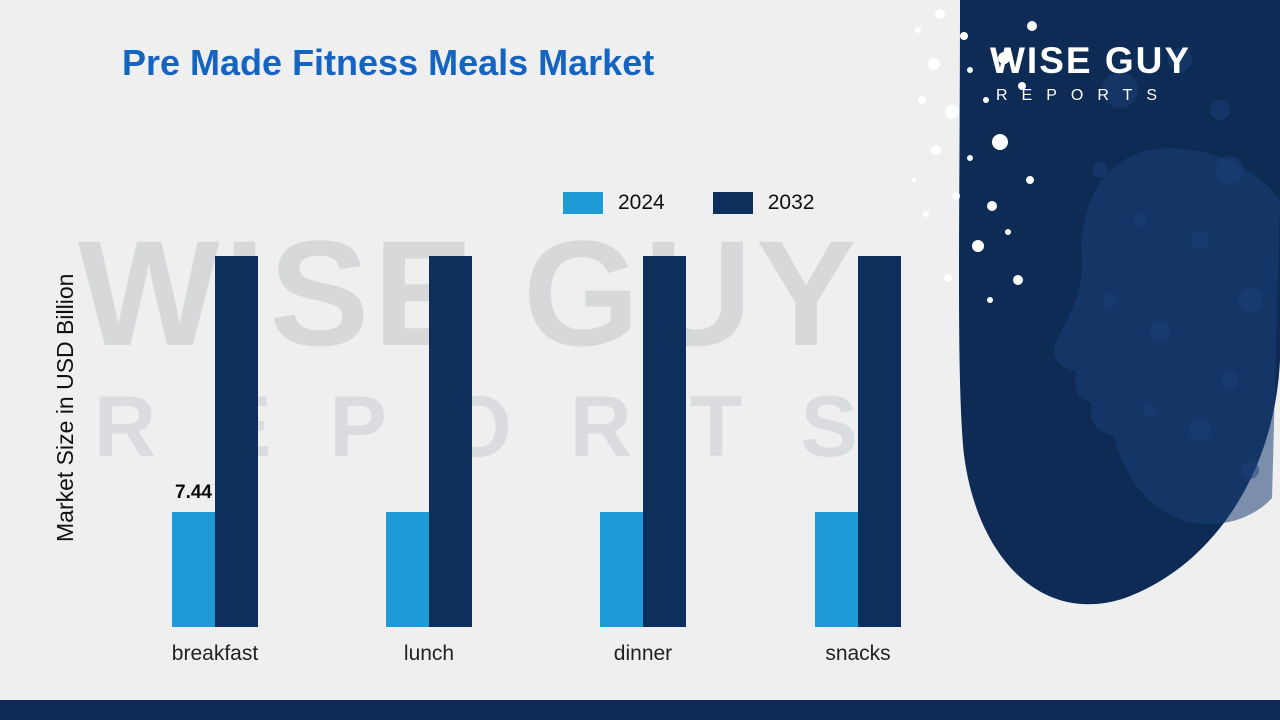 The height and width of the screenshot is (720, 1280). I want to click on bar-2024-lunch, so click(407, 569).